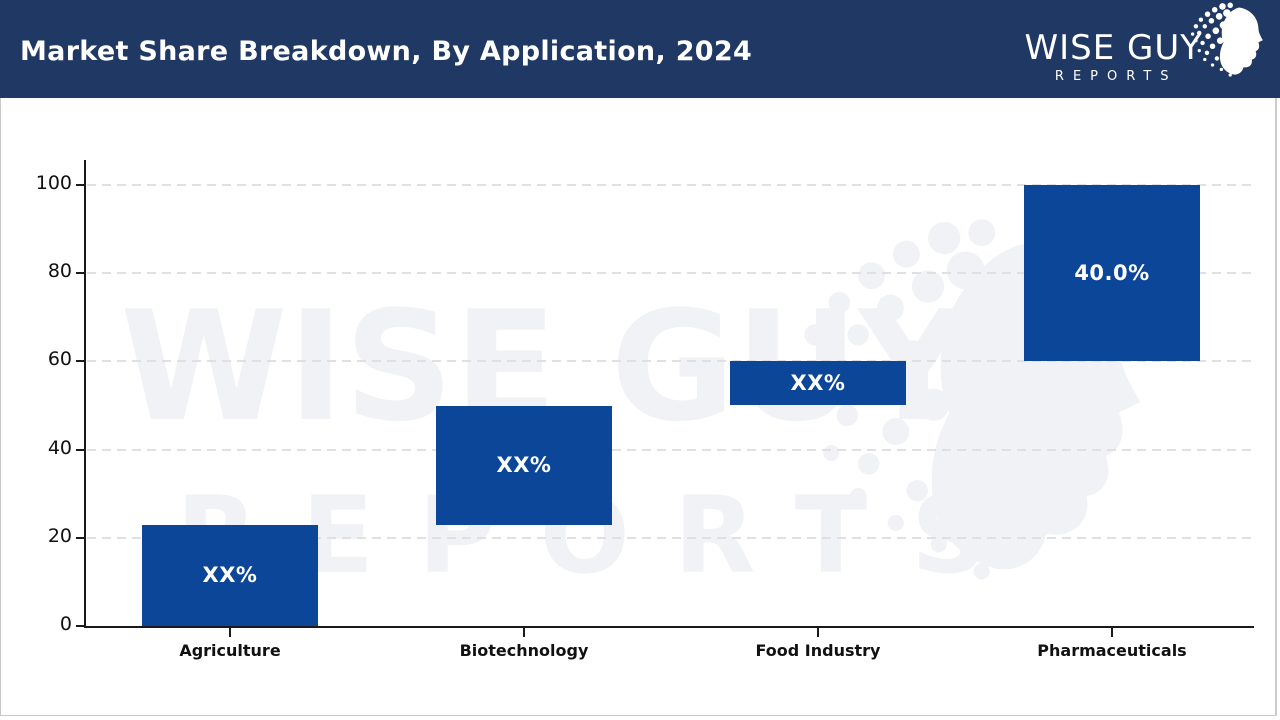 The image size is (1280, 720). Describe the element at coordinates (59, 359) in the screenshot. I see `y-tick-label: 60` at that location.